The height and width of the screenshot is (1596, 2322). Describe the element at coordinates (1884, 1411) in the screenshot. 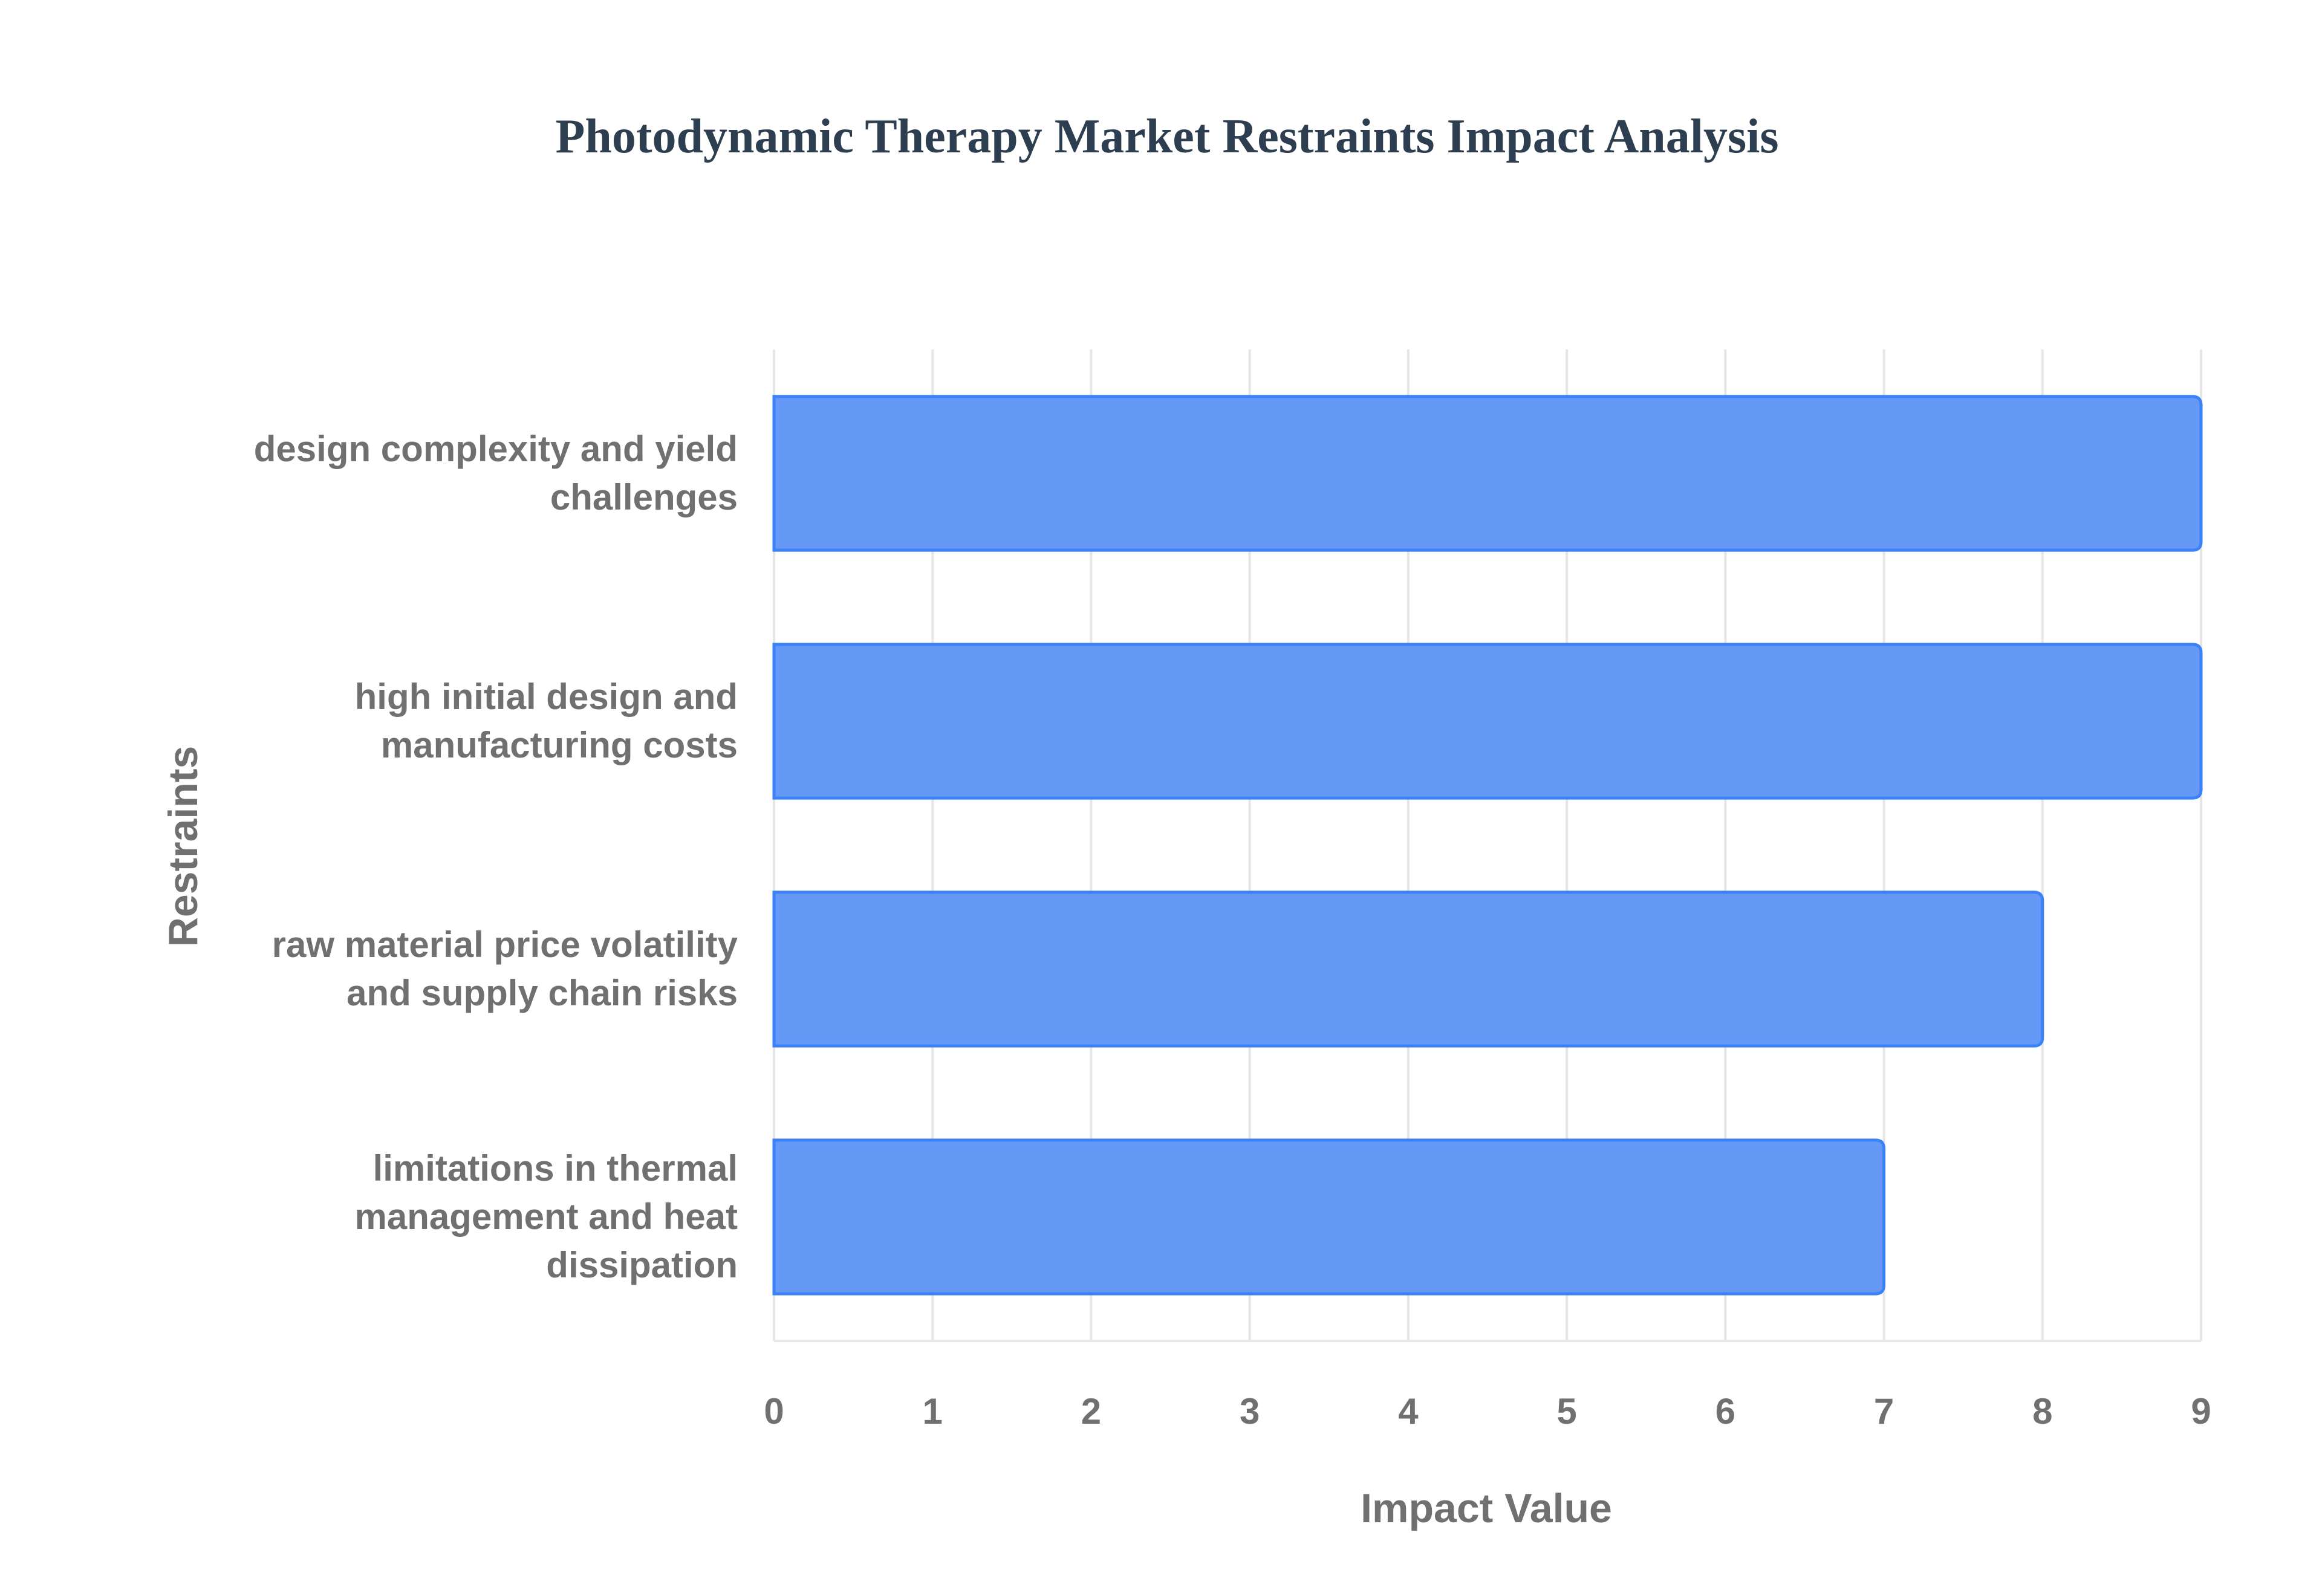

I see `x-tick-label: 7` at that location.